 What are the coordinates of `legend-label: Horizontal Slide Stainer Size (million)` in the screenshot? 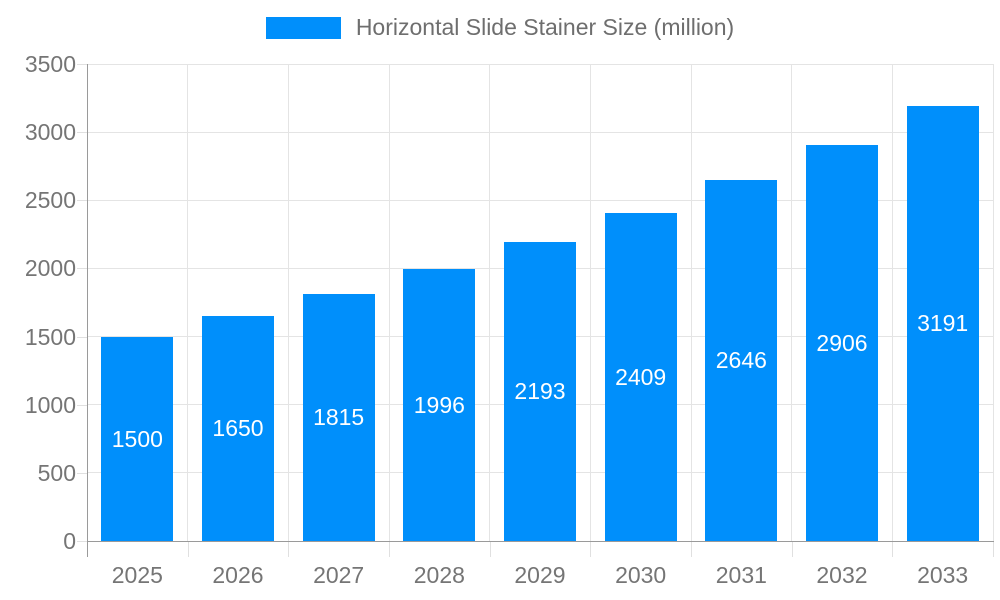 It's located at (545, 27).